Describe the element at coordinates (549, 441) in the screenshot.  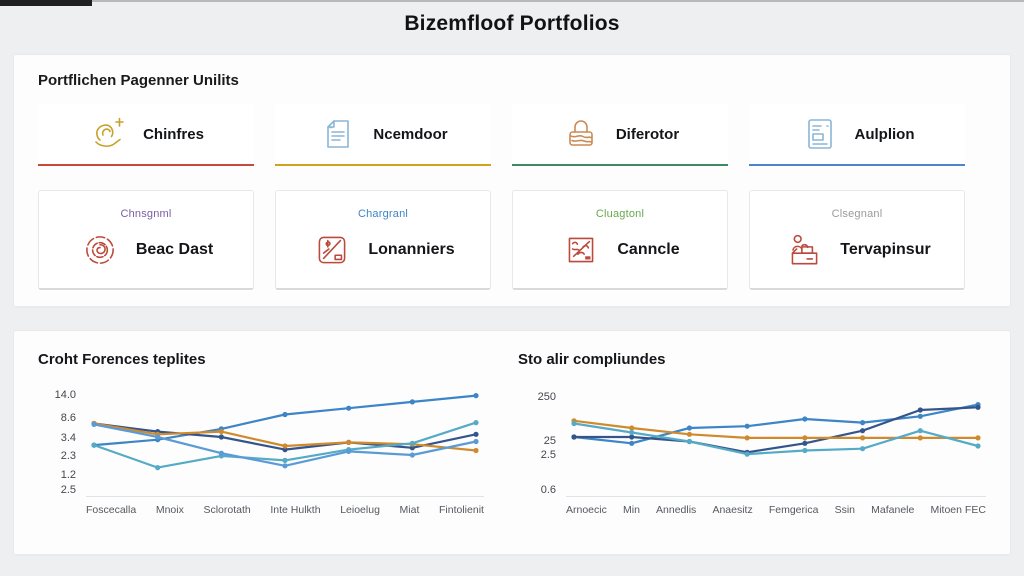
I see `y-tick-label: 25` at that location.